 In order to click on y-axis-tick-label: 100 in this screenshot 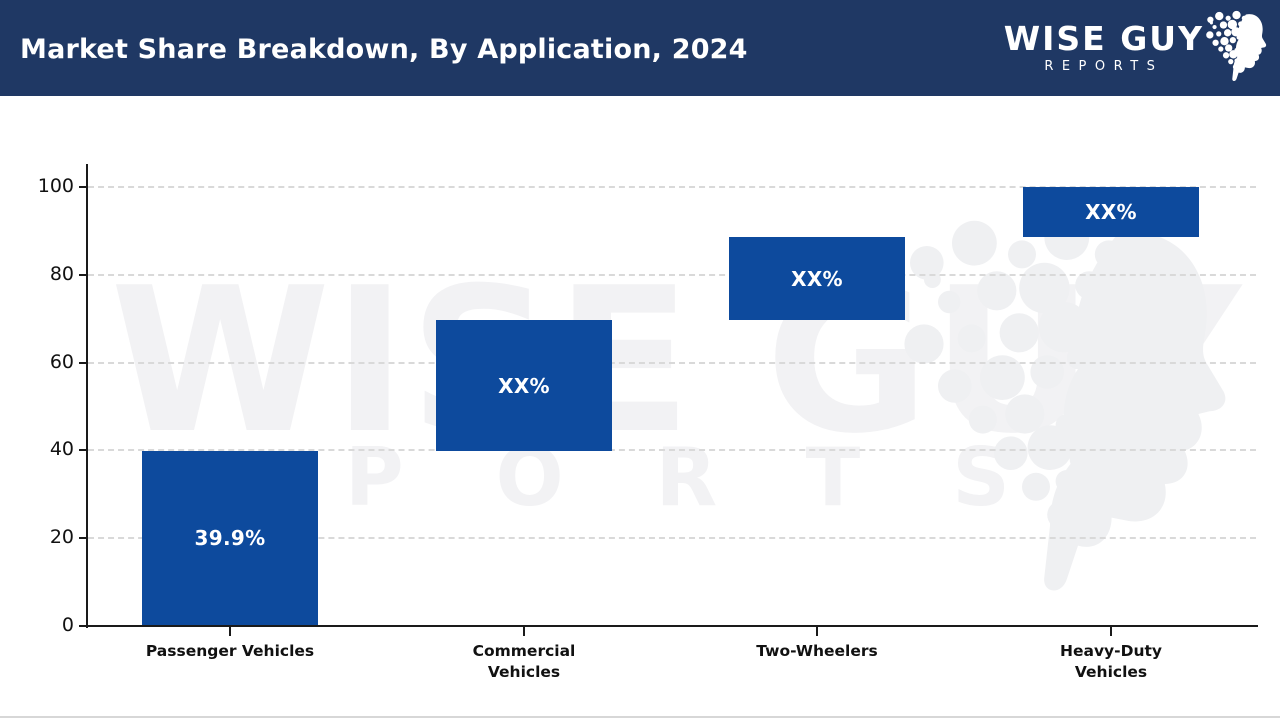, I will do `click(55, 186)`.